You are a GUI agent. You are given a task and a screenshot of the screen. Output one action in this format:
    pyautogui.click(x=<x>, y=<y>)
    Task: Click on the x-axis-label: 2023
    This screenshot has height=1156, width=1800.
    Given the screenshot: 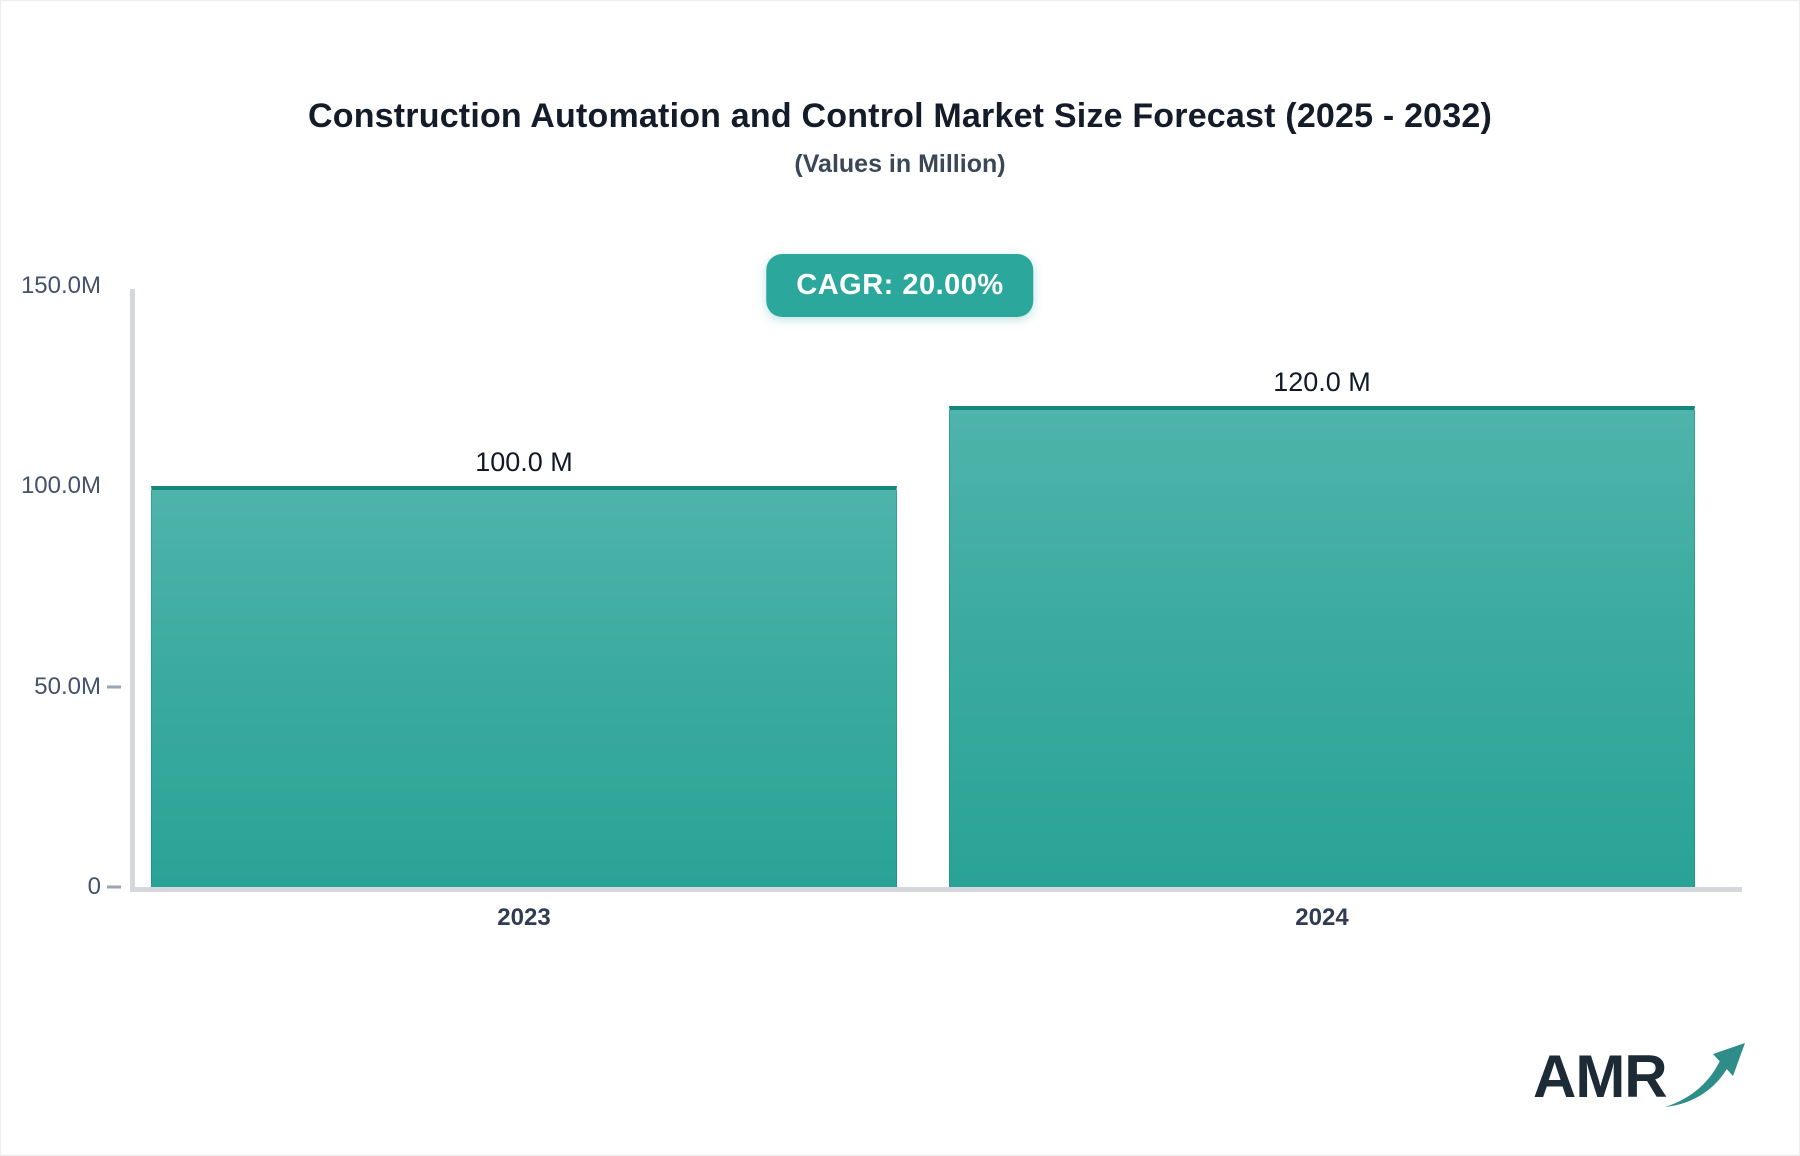 What is the action you would take?
    pyautogui.click(x=524, y=917)
    